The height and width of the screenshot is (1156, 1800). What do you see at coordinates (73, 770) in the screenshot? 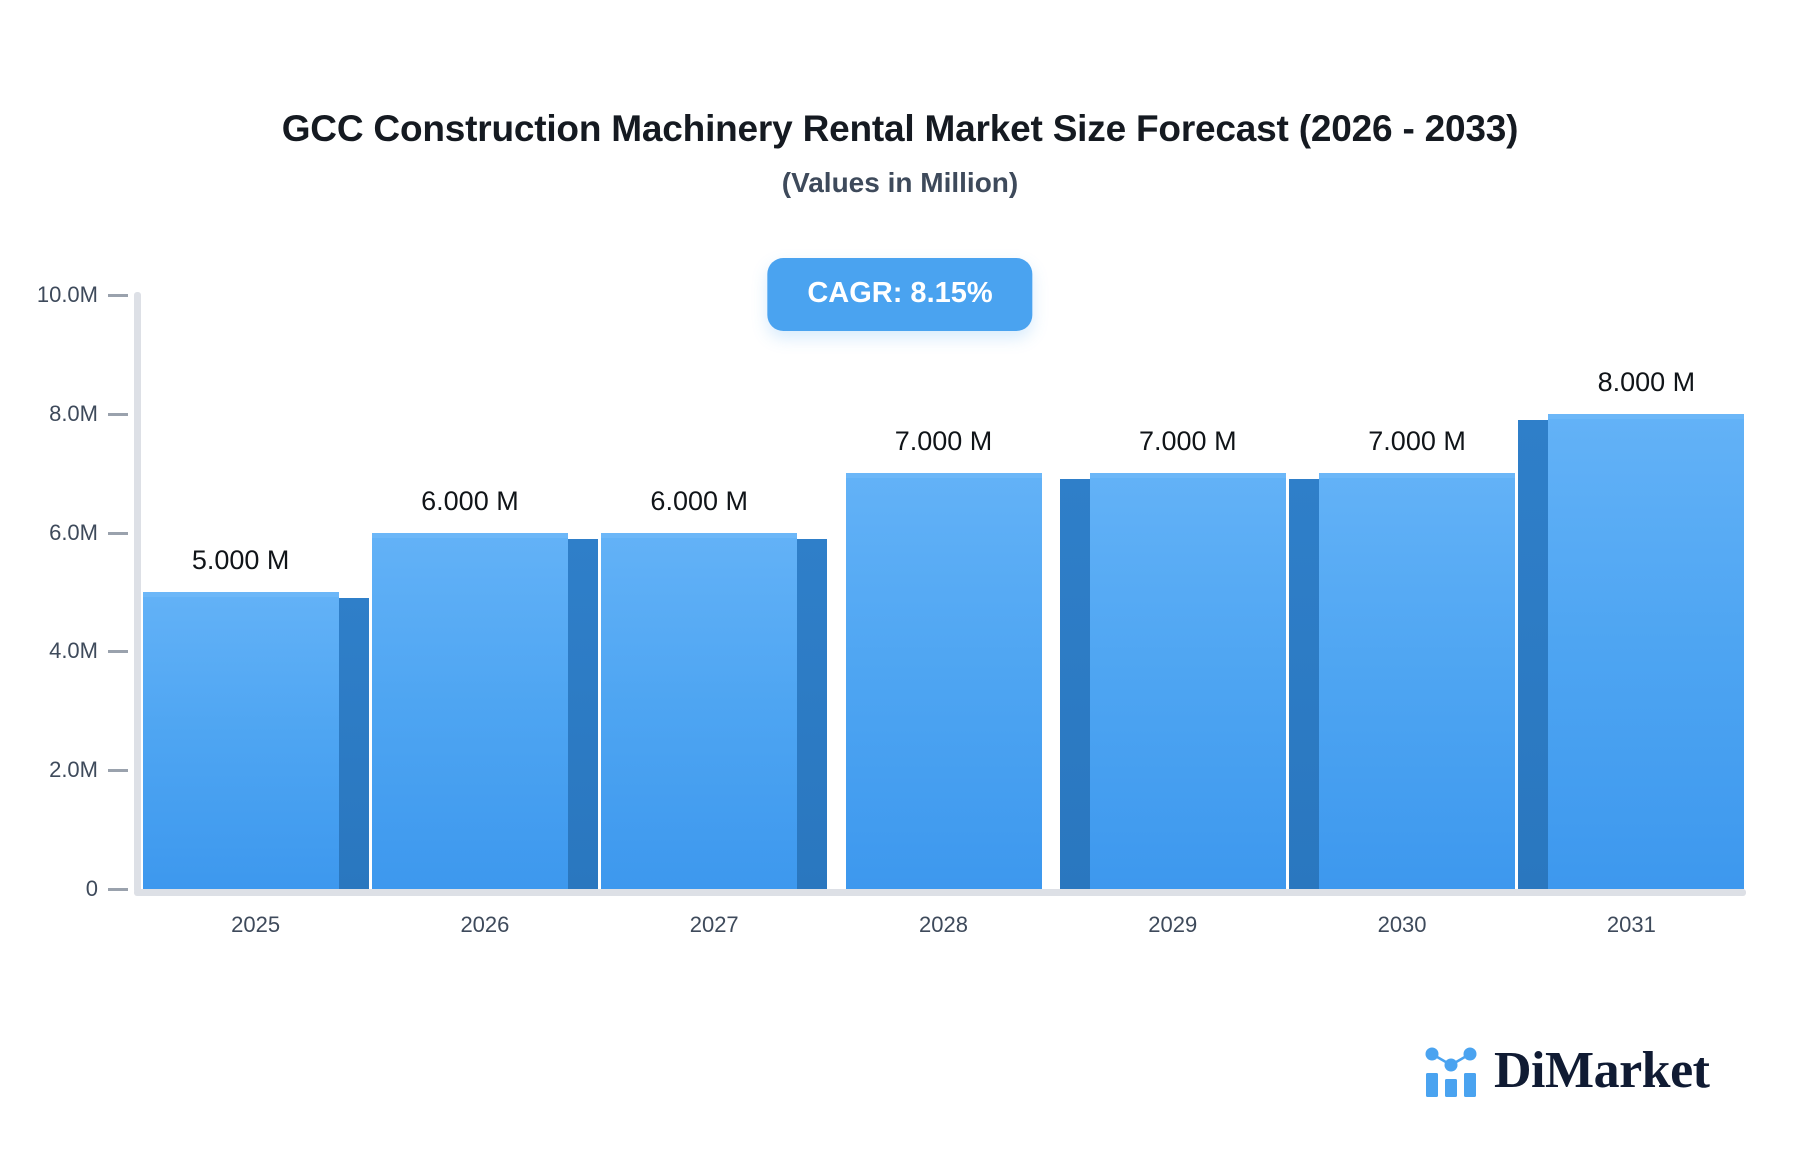
I see `y-axis-tick-label: 2.0M` at bounding box center [73, 770].